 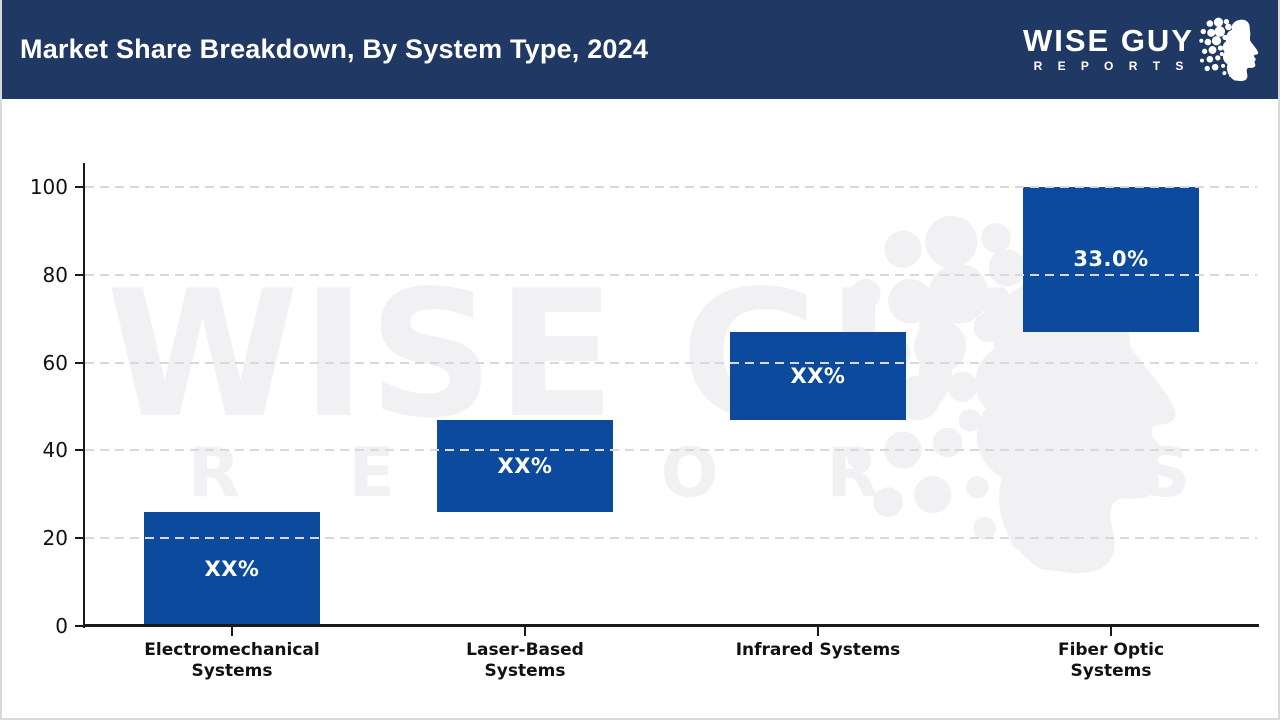 I want to click on y-tick-label: 40, so click(x=55, y=450).